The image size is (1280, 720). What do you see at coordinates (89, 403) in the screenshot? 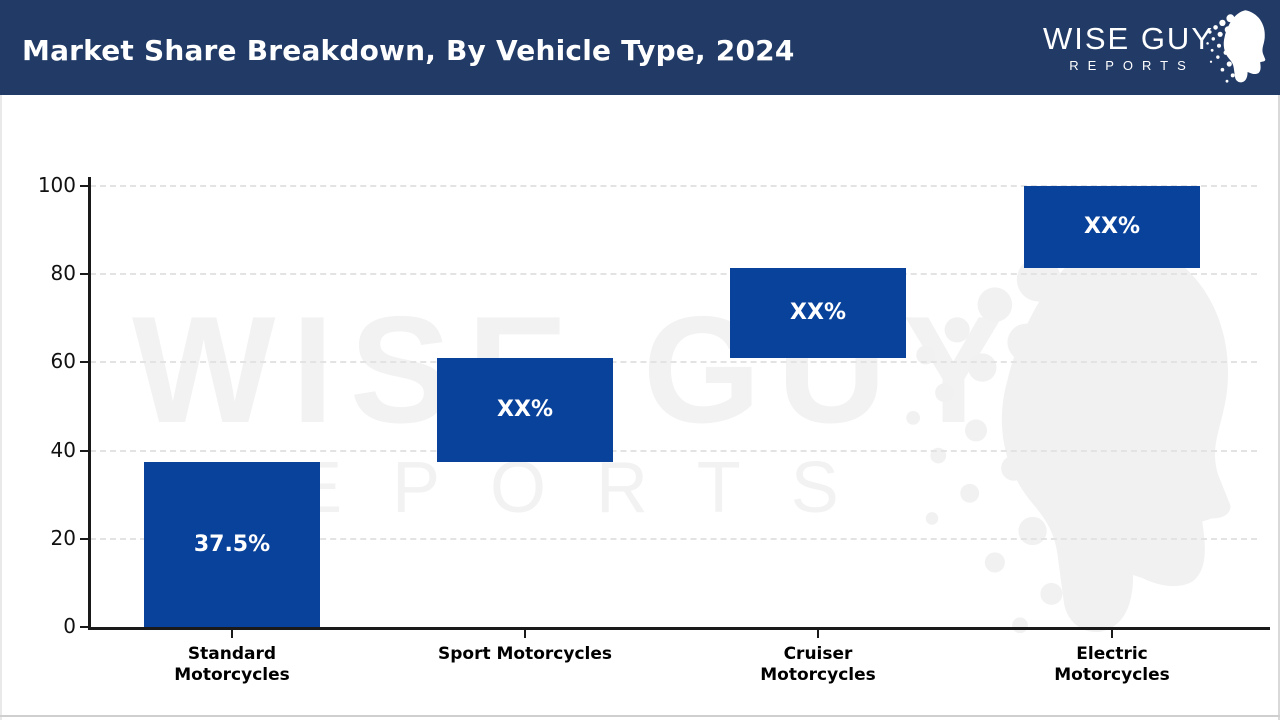
I see `y-axis-spine` at bounding box center [89, 403].